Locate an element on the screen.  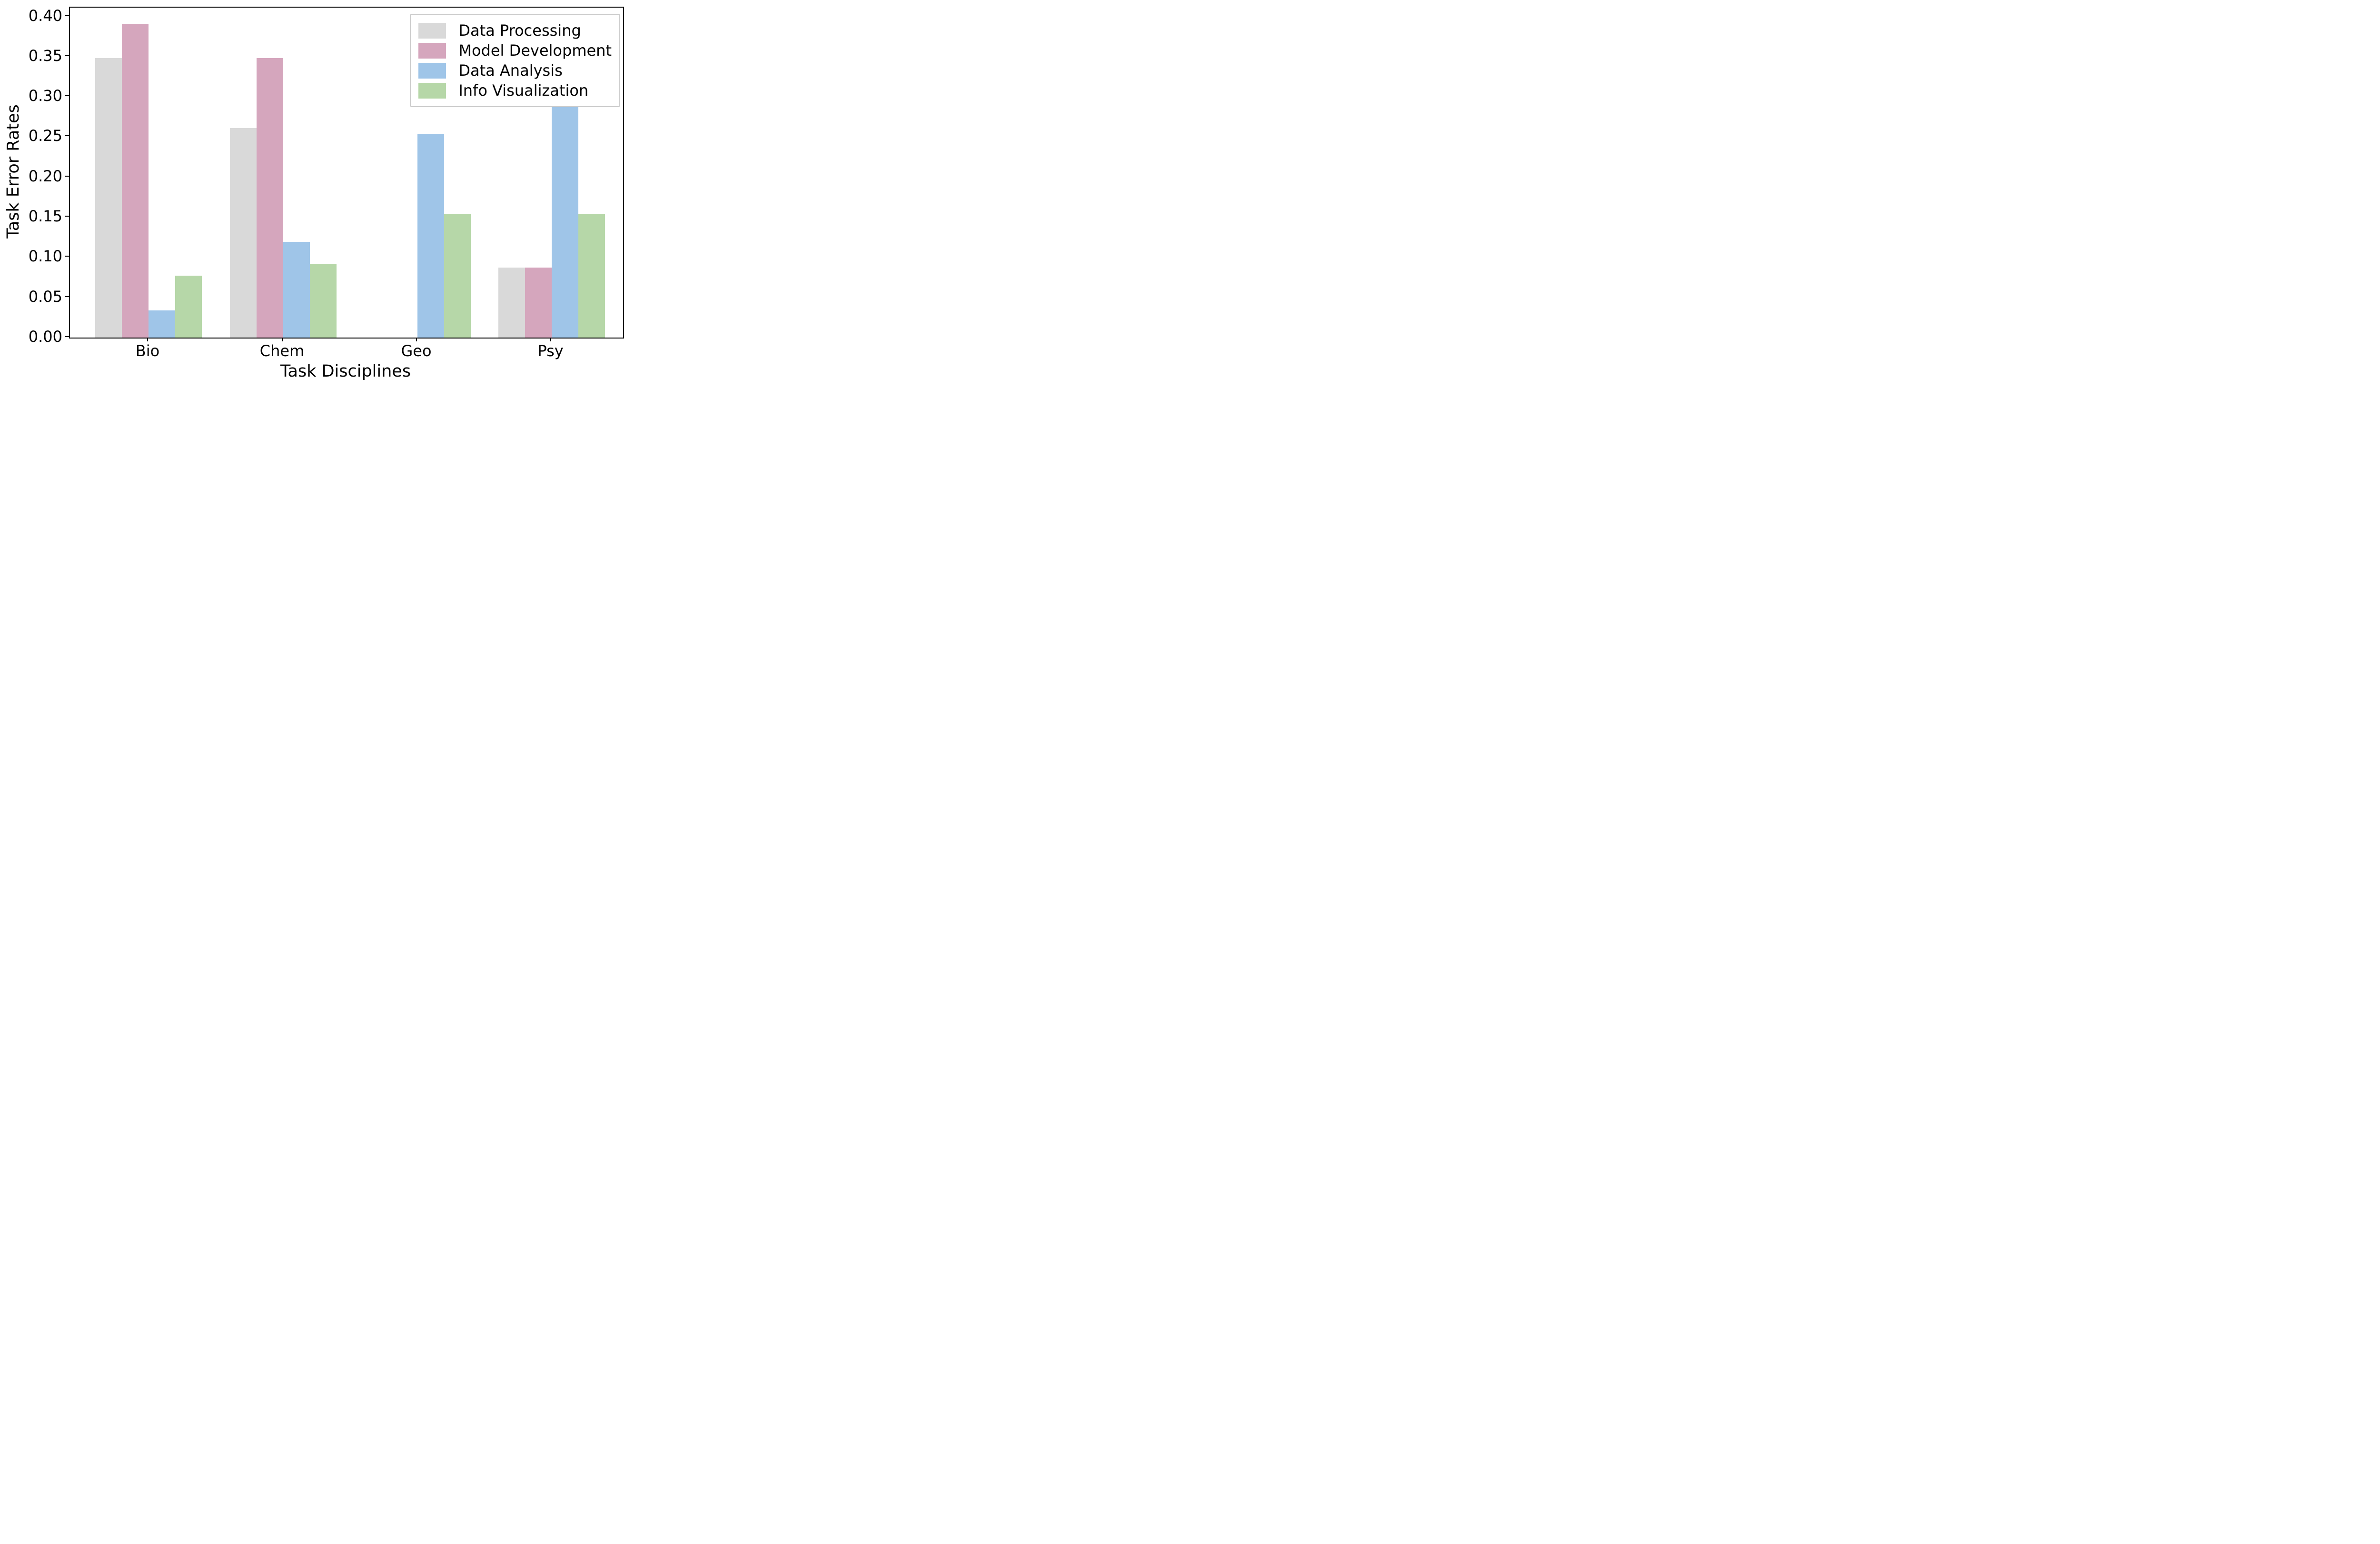
bar-psy-data-processing is located at coordinates (512, 303).